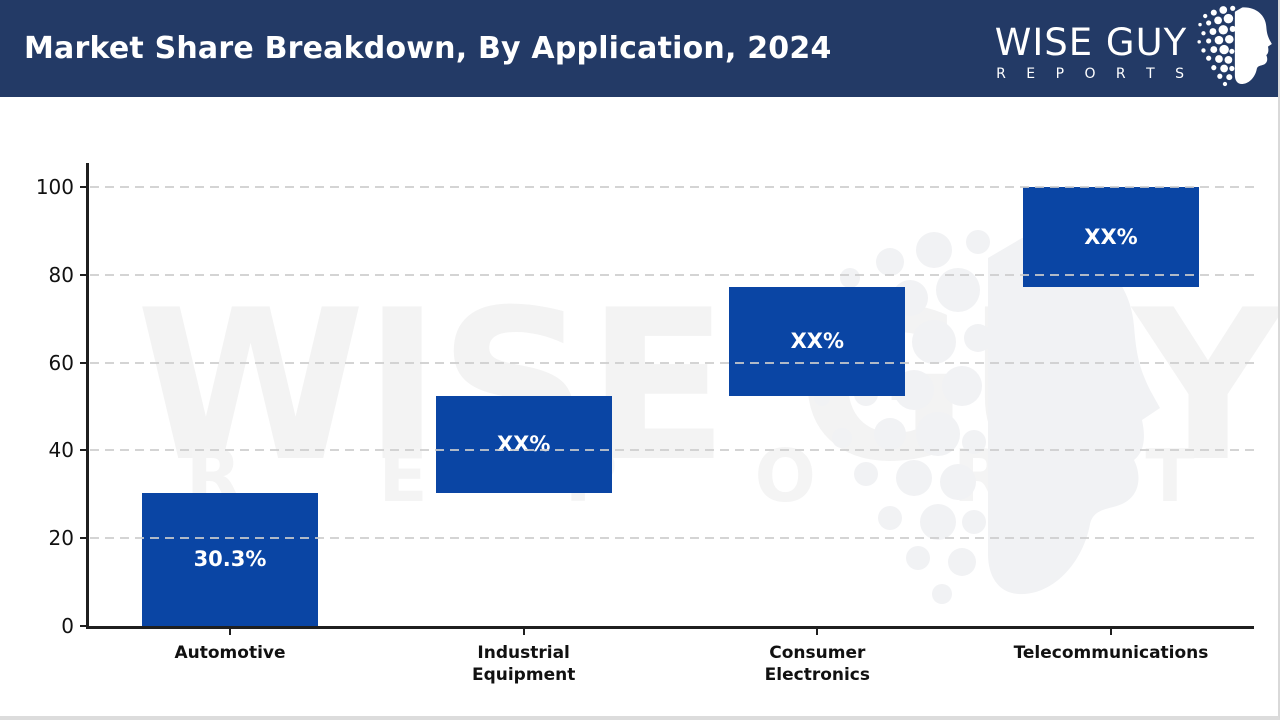 This screenshot has height=720, width=1280. I want to click on logo-text: WISE GUY R E P O R T S, so click(1091, 51).